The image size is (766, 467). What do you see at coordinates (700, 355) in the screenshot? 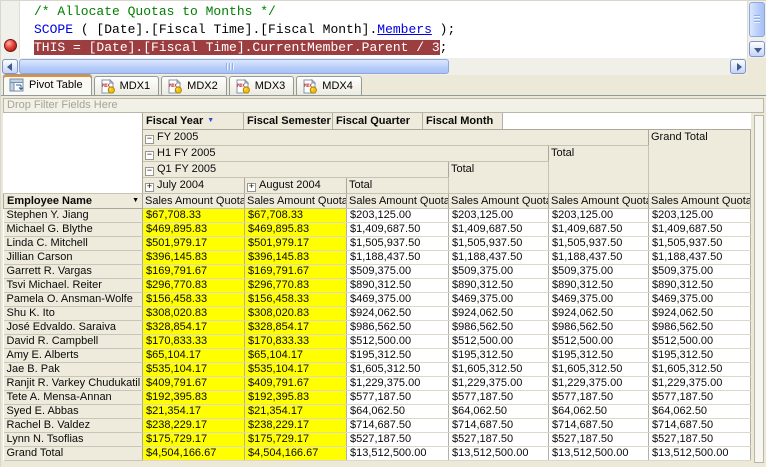
I see `quota-cell: $195,312.50` at bounding box center [700, 355].